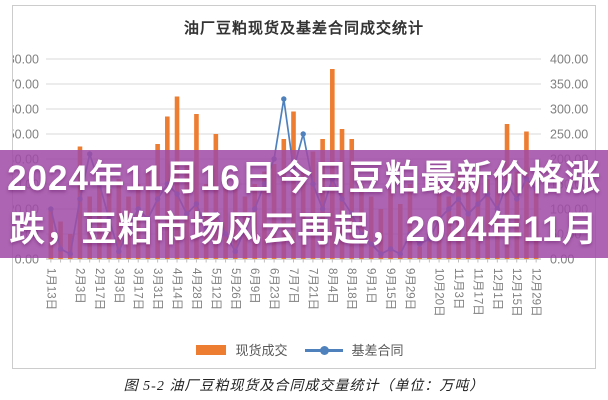 The image size is (608, 400). I want to click on svg-text: 7月21日, so click(312, 289).